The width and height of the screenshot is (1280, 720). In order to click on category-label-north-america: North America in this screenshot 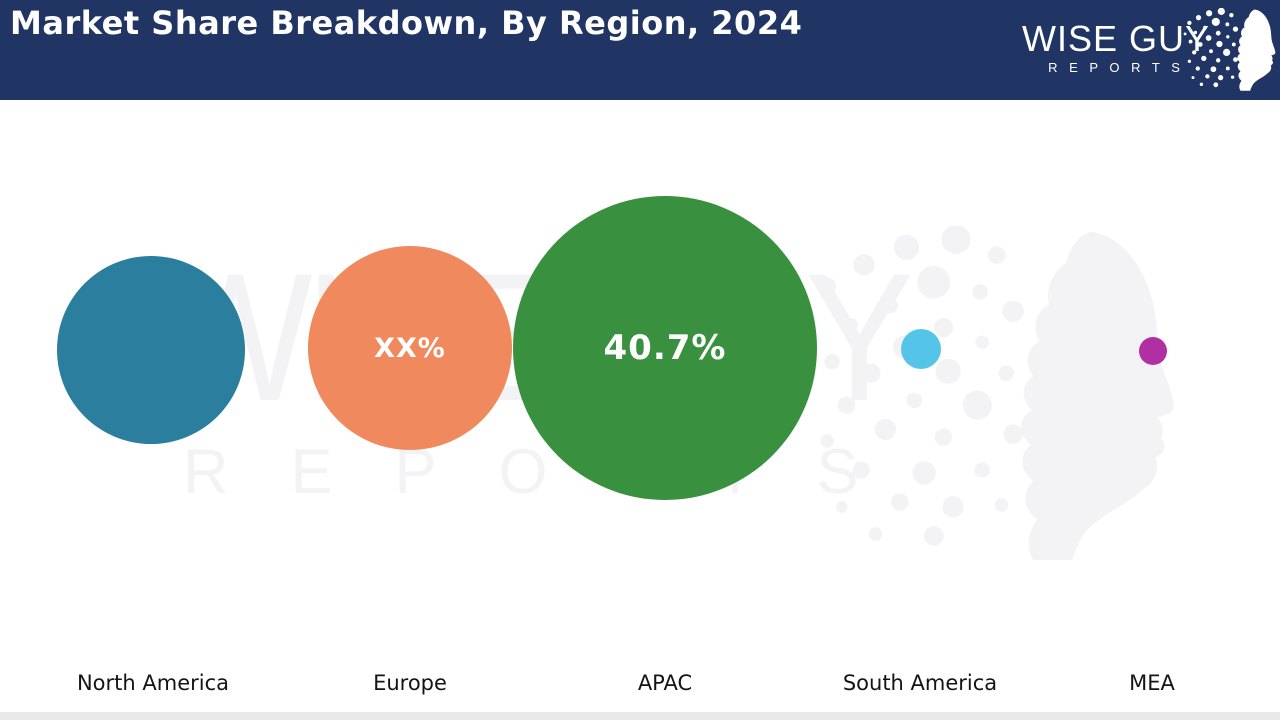, I will do `click(153, 683)`.